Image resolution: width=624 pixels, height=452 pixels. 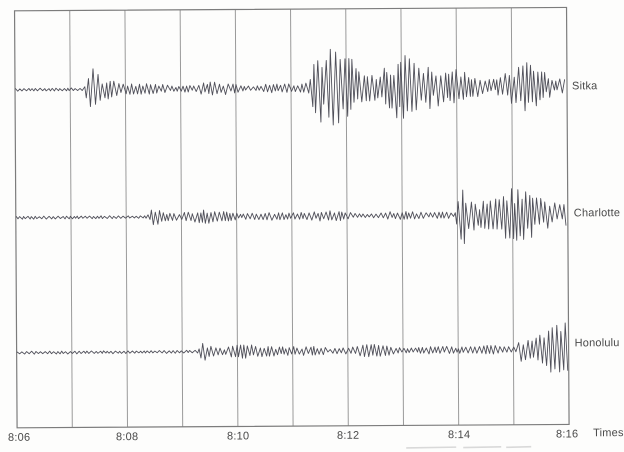 I want to click on x-axis-title: Times, so click(x=608, y=433).